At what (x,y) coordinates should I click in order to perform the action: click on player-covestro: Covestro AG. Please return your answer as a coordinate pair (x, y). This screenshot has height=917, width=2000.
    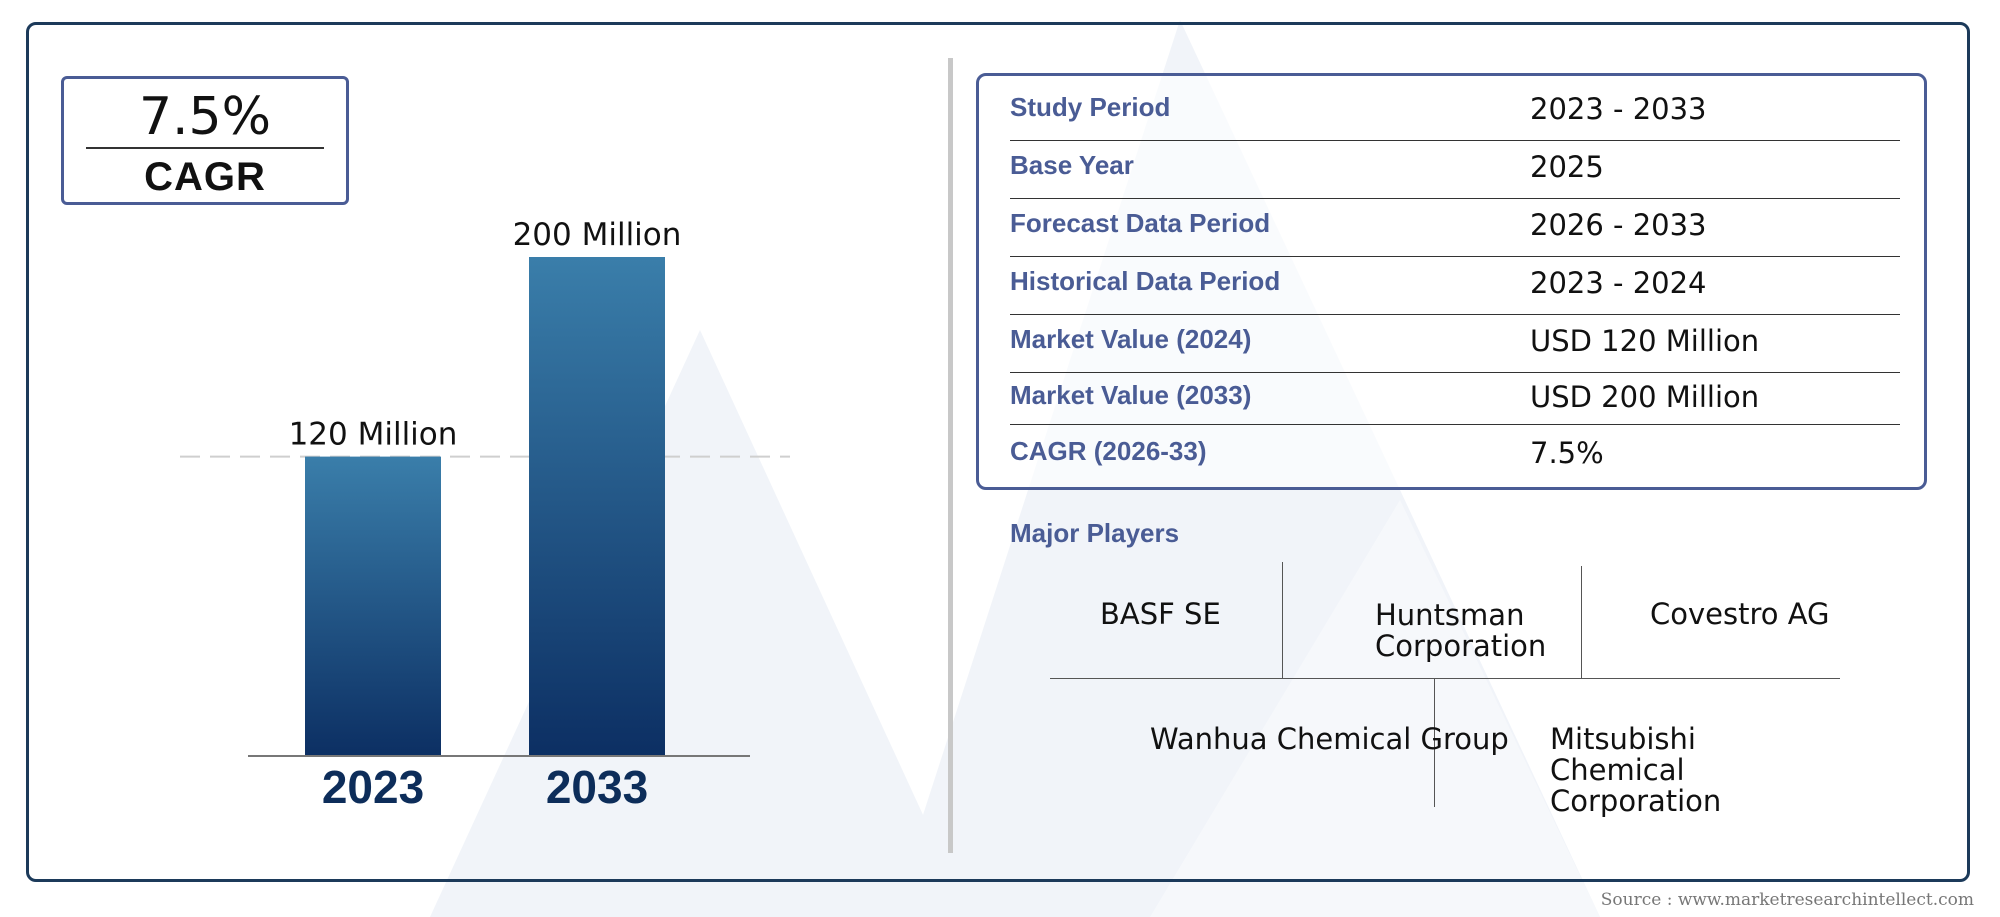
    Looking at the image, I should click on (1740, 614).